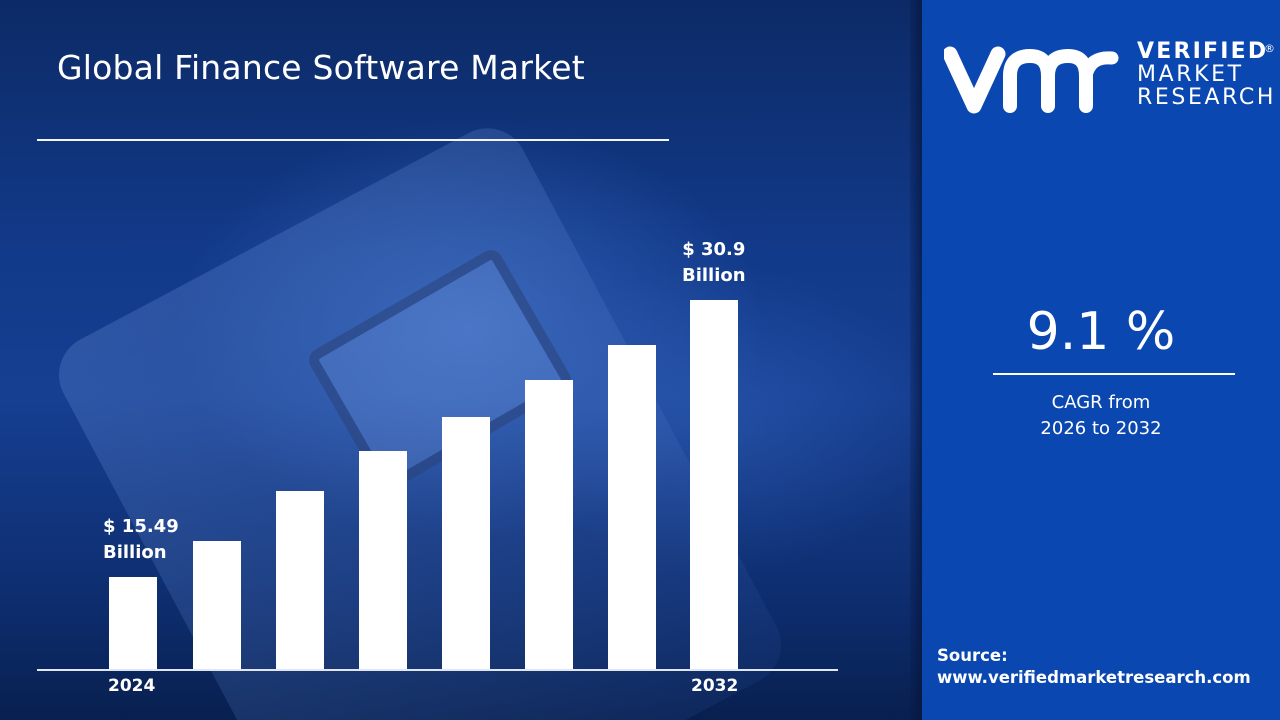  Describe the element at coordinates (1031, 80) in the screenshot. I see `vmr-logo-icon` at that location.